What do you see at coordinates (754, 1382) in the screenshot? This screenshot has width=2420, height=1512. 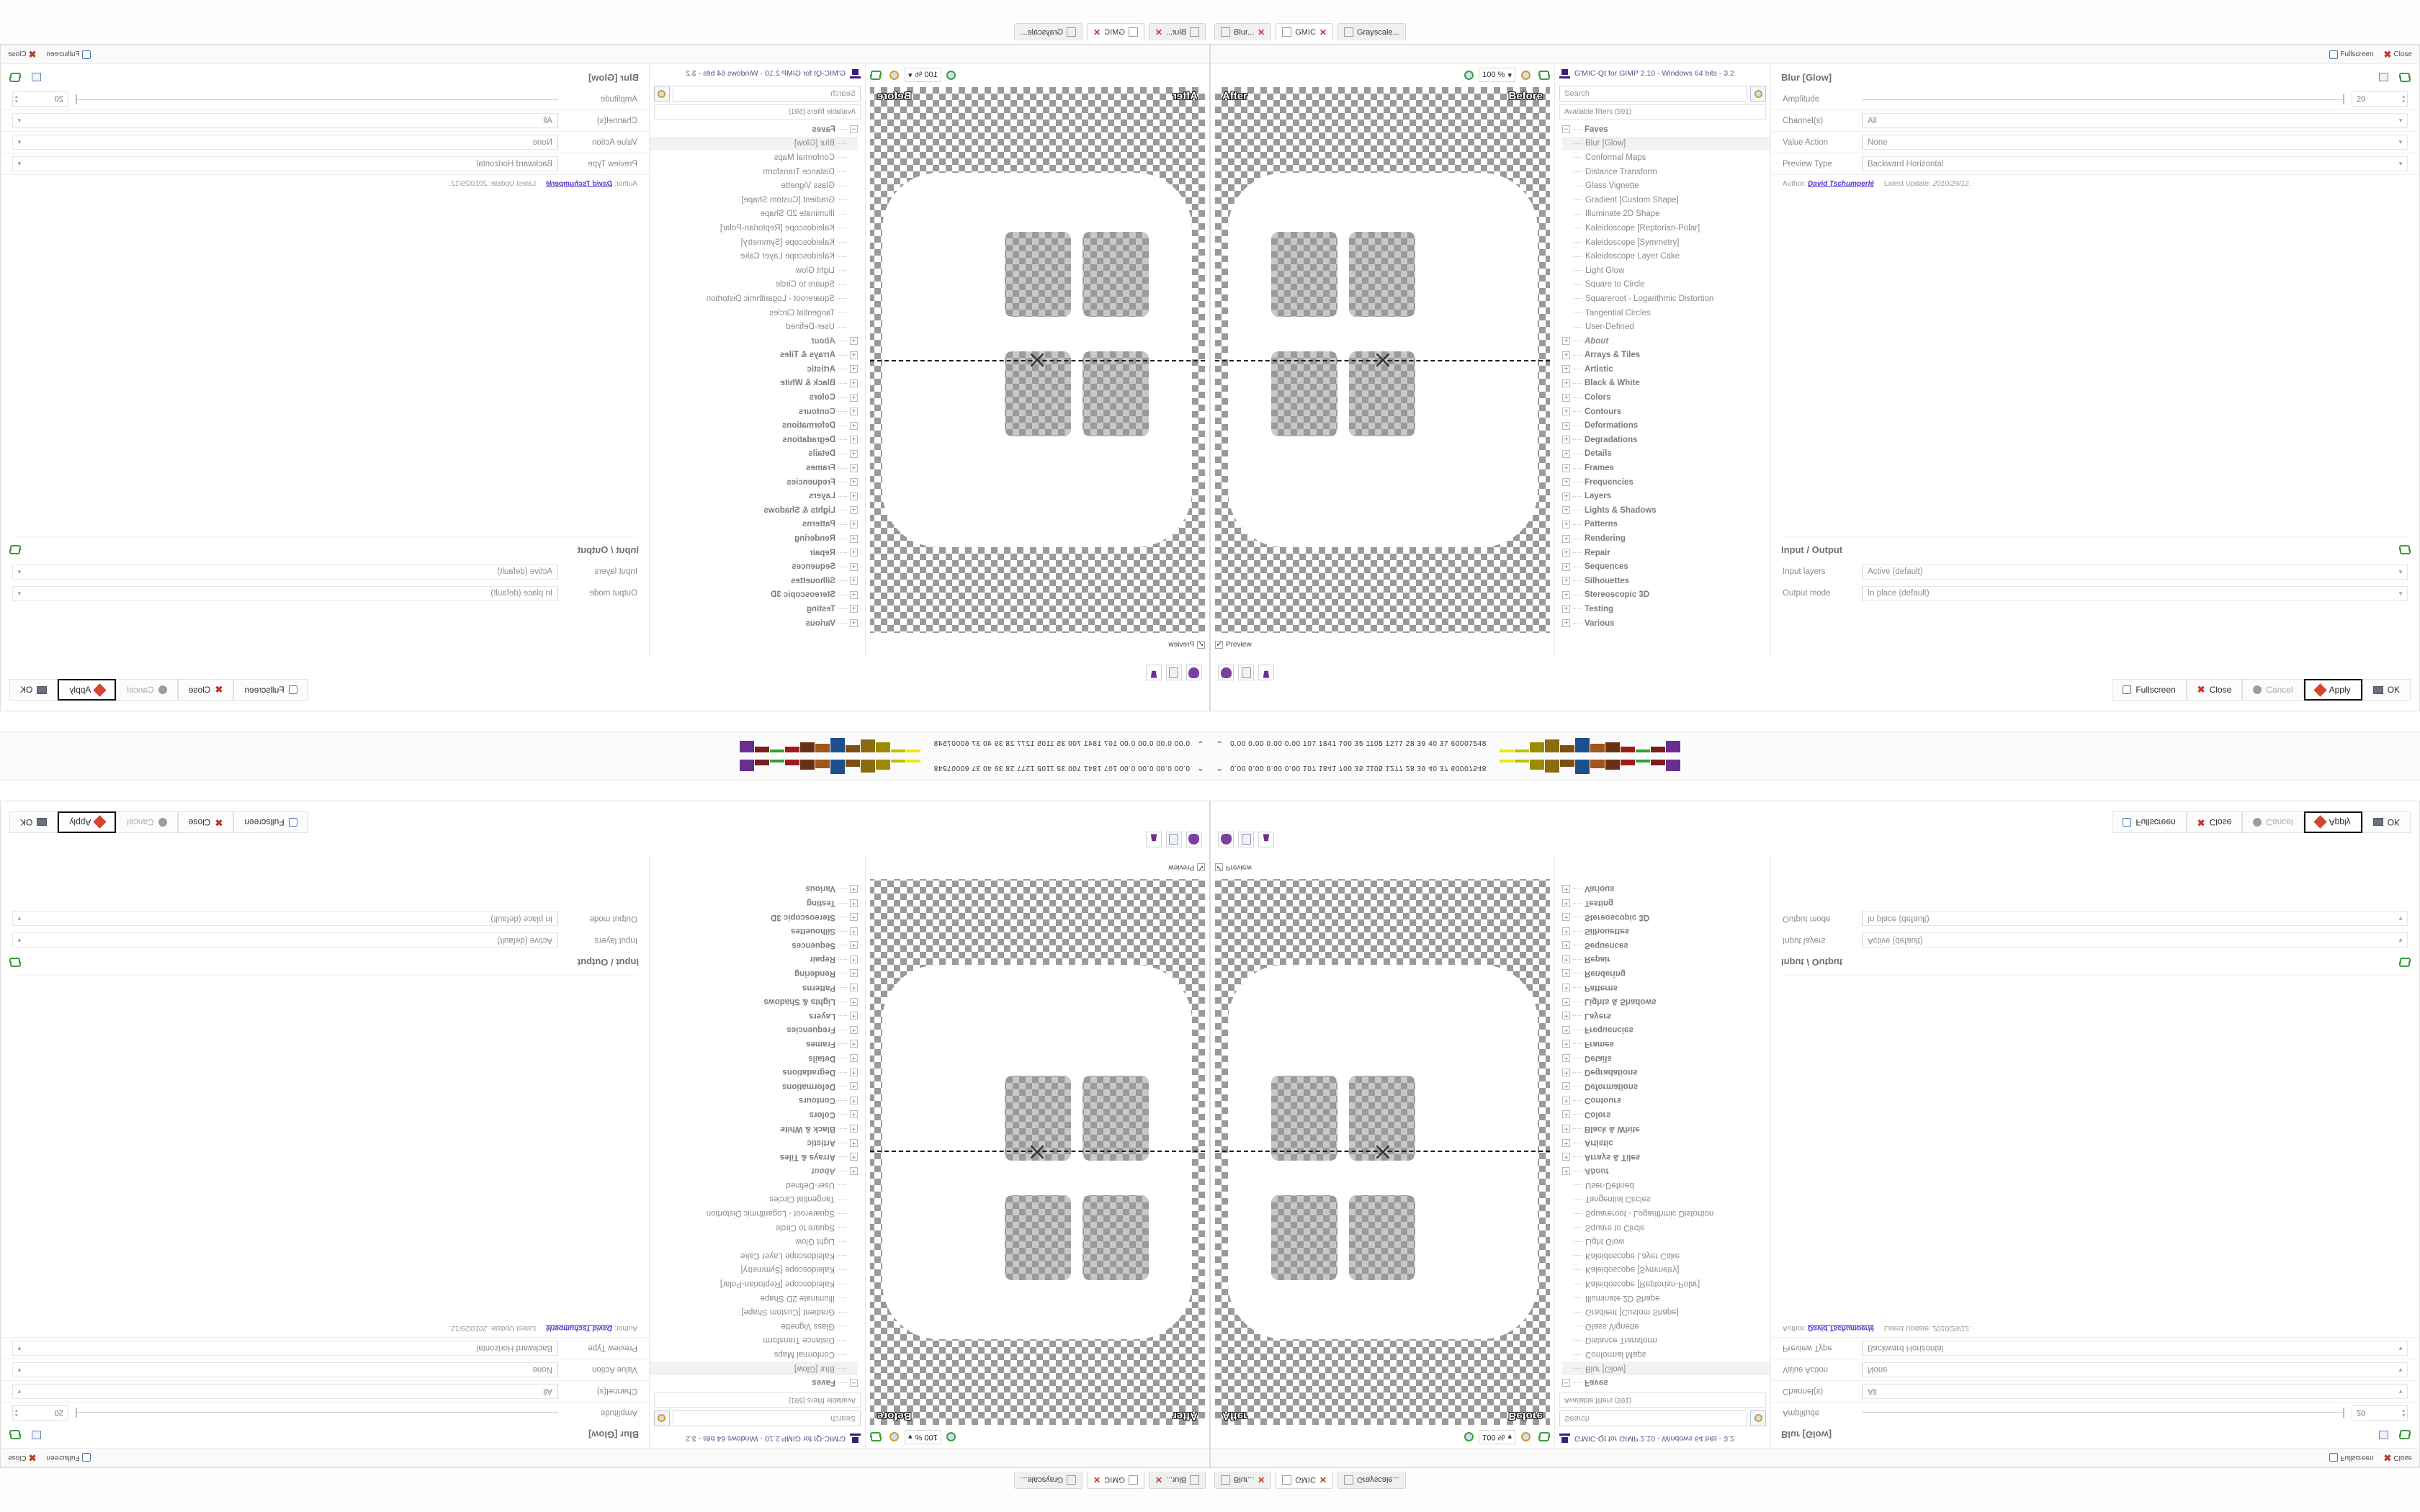 I see `tree-group-faves: − Faves` at bounding box center [754, 1382].